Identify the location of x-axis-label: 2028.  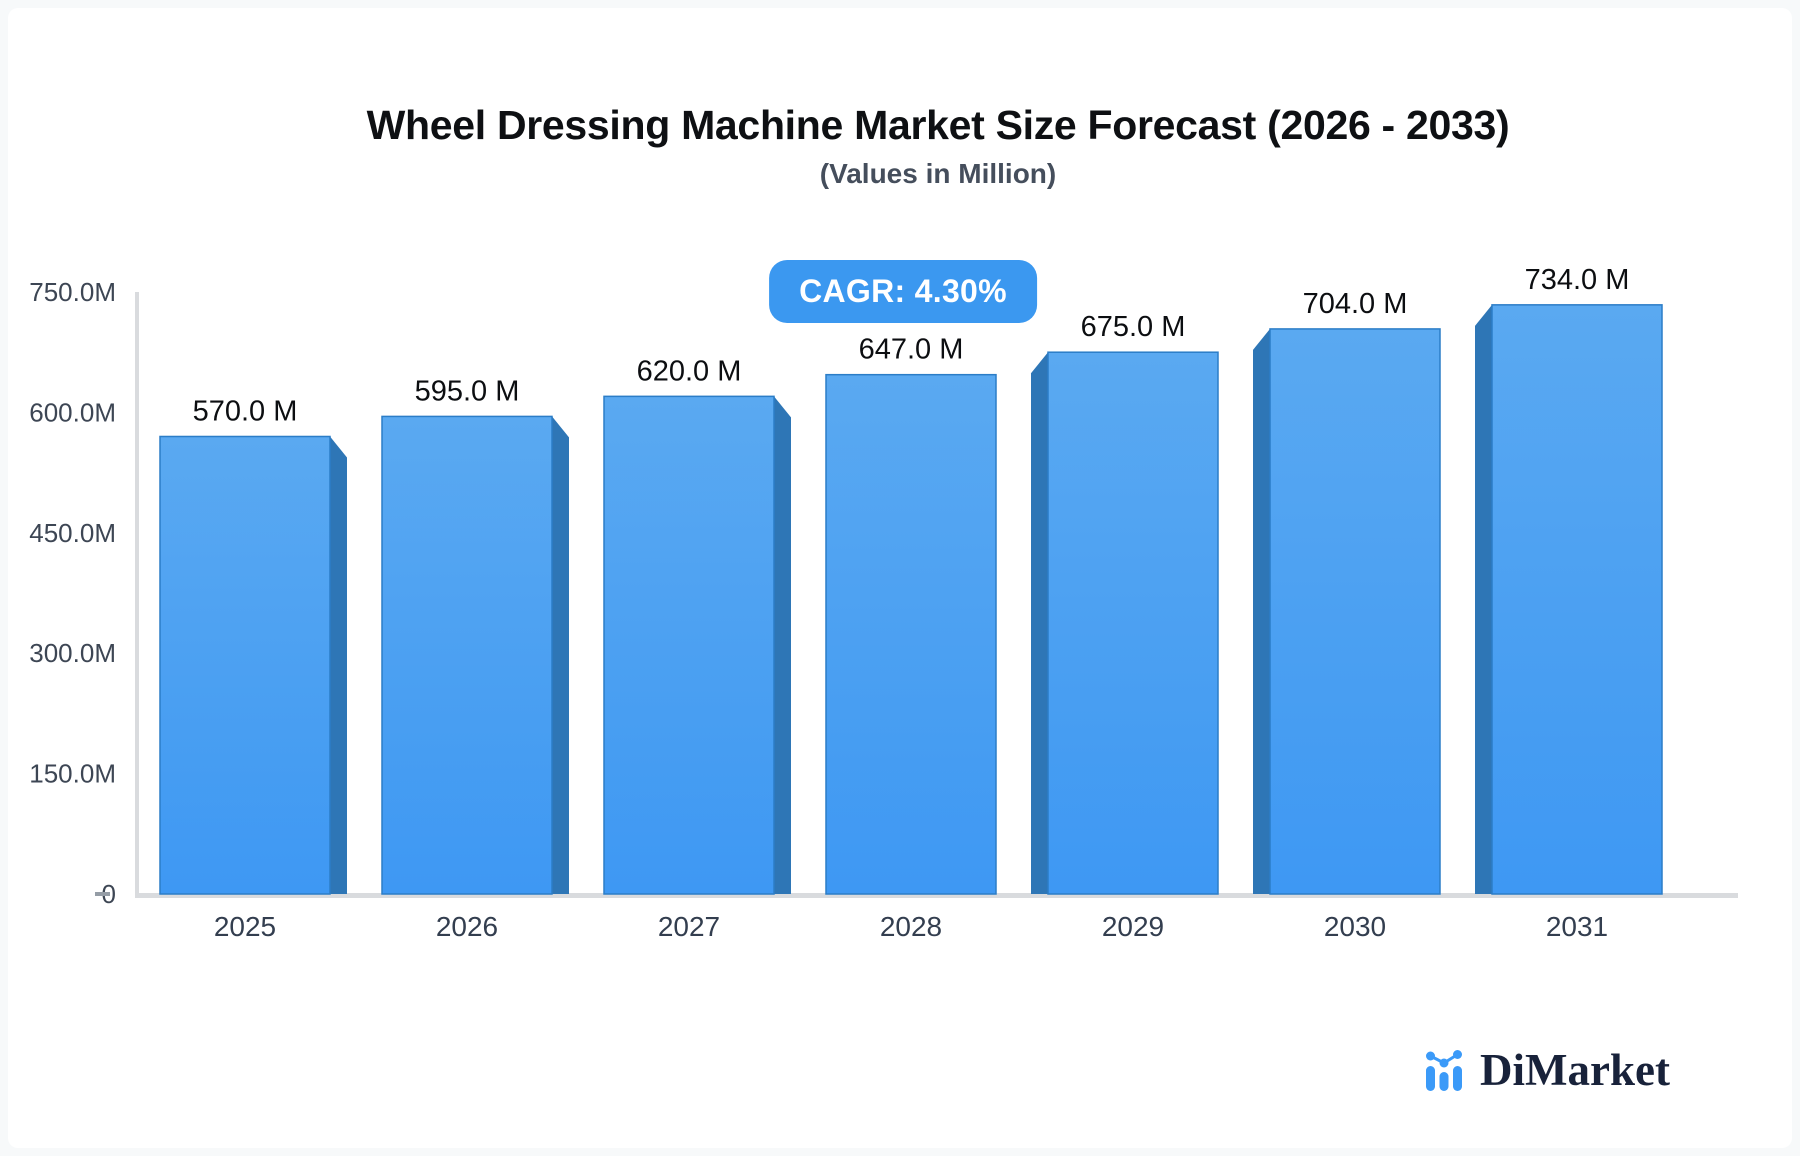
(911, 926).